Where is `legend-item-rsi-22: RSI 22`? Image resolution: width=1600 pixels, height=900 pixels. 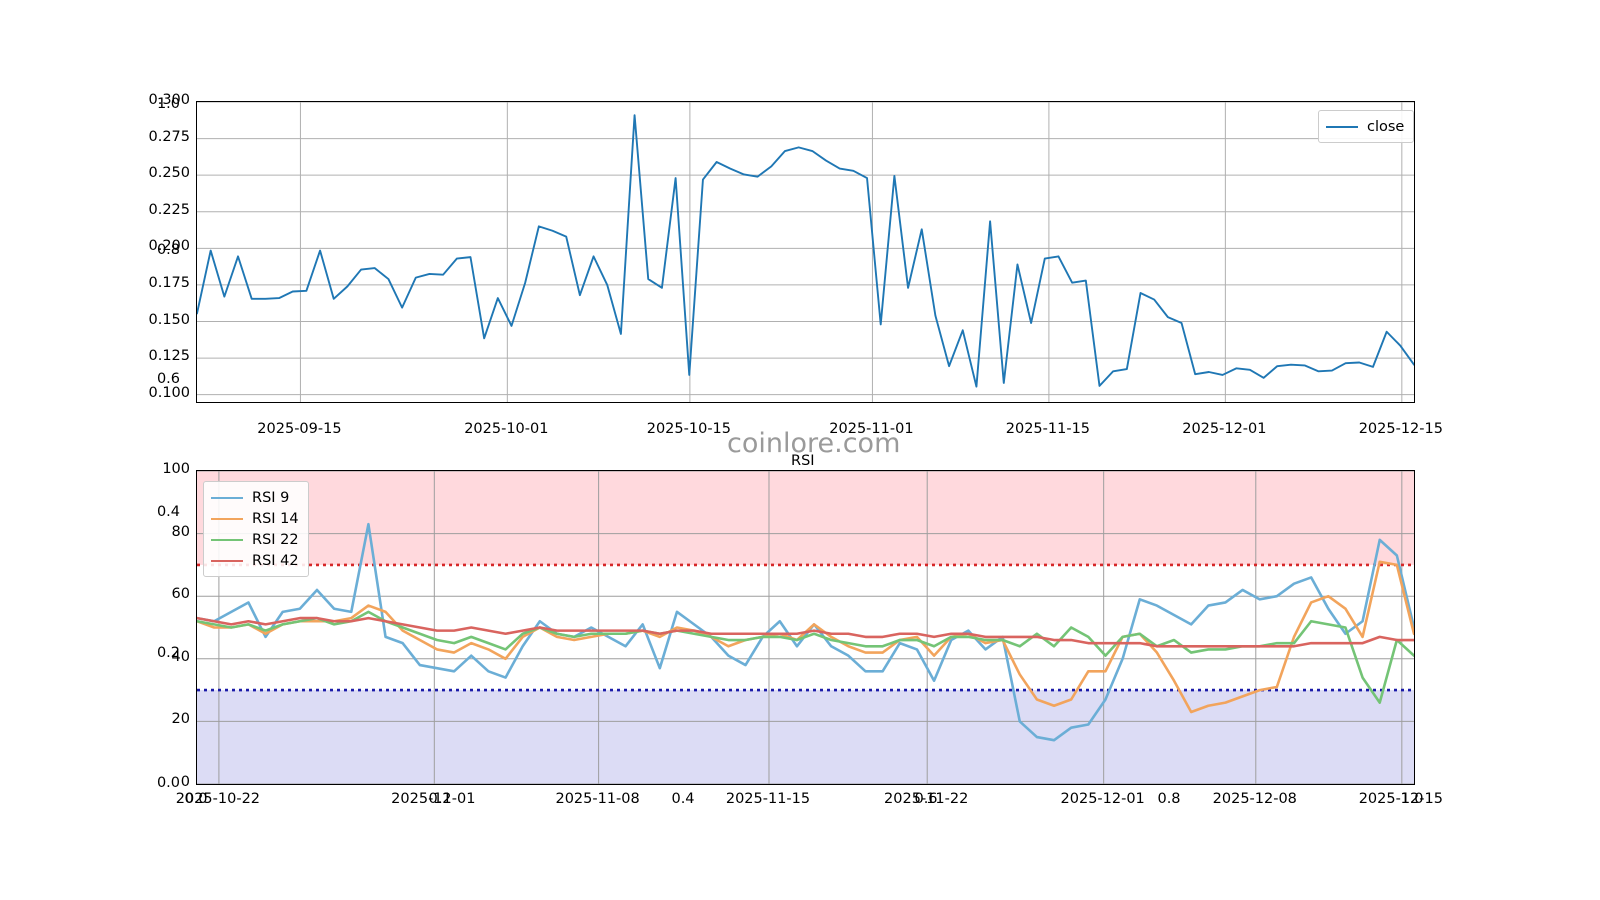 legend-item-rsi-22: RSI 22 is located at coordinates (255, 539).